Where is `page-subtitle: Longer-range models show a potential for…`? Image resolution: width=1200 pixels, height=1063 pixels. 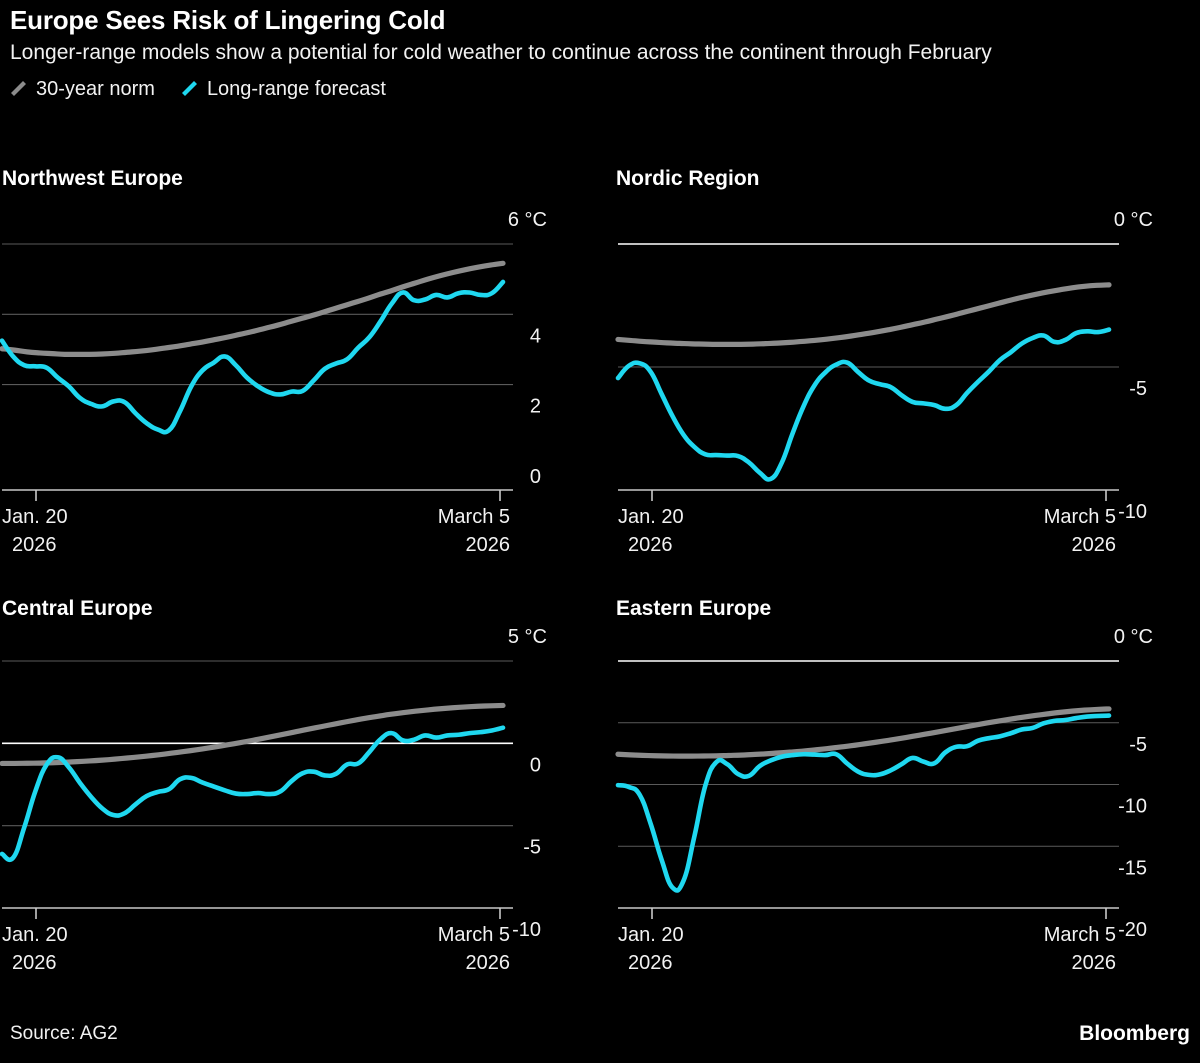
page-subtitle: Longer-range models show a potential for… is located at coordinates (501, 52).